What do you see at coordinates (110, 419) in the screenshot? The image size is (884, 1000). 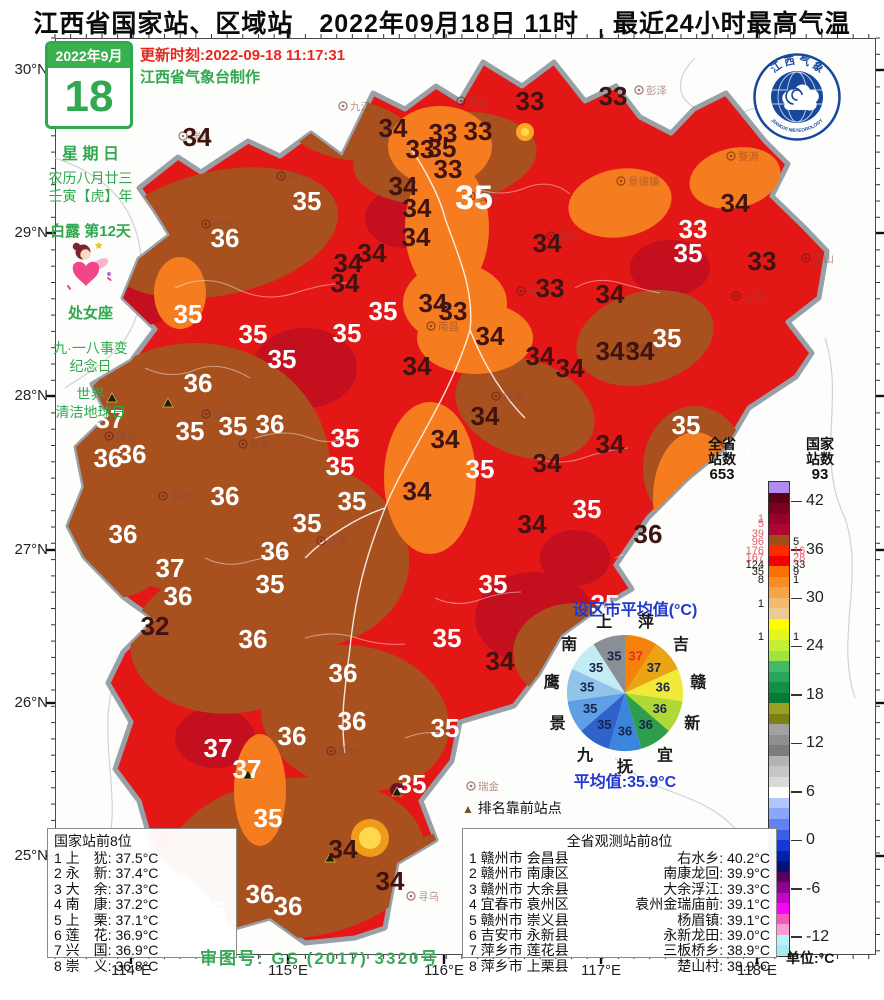 I see `temperature-label: 37` at bounding box center [110, 419].